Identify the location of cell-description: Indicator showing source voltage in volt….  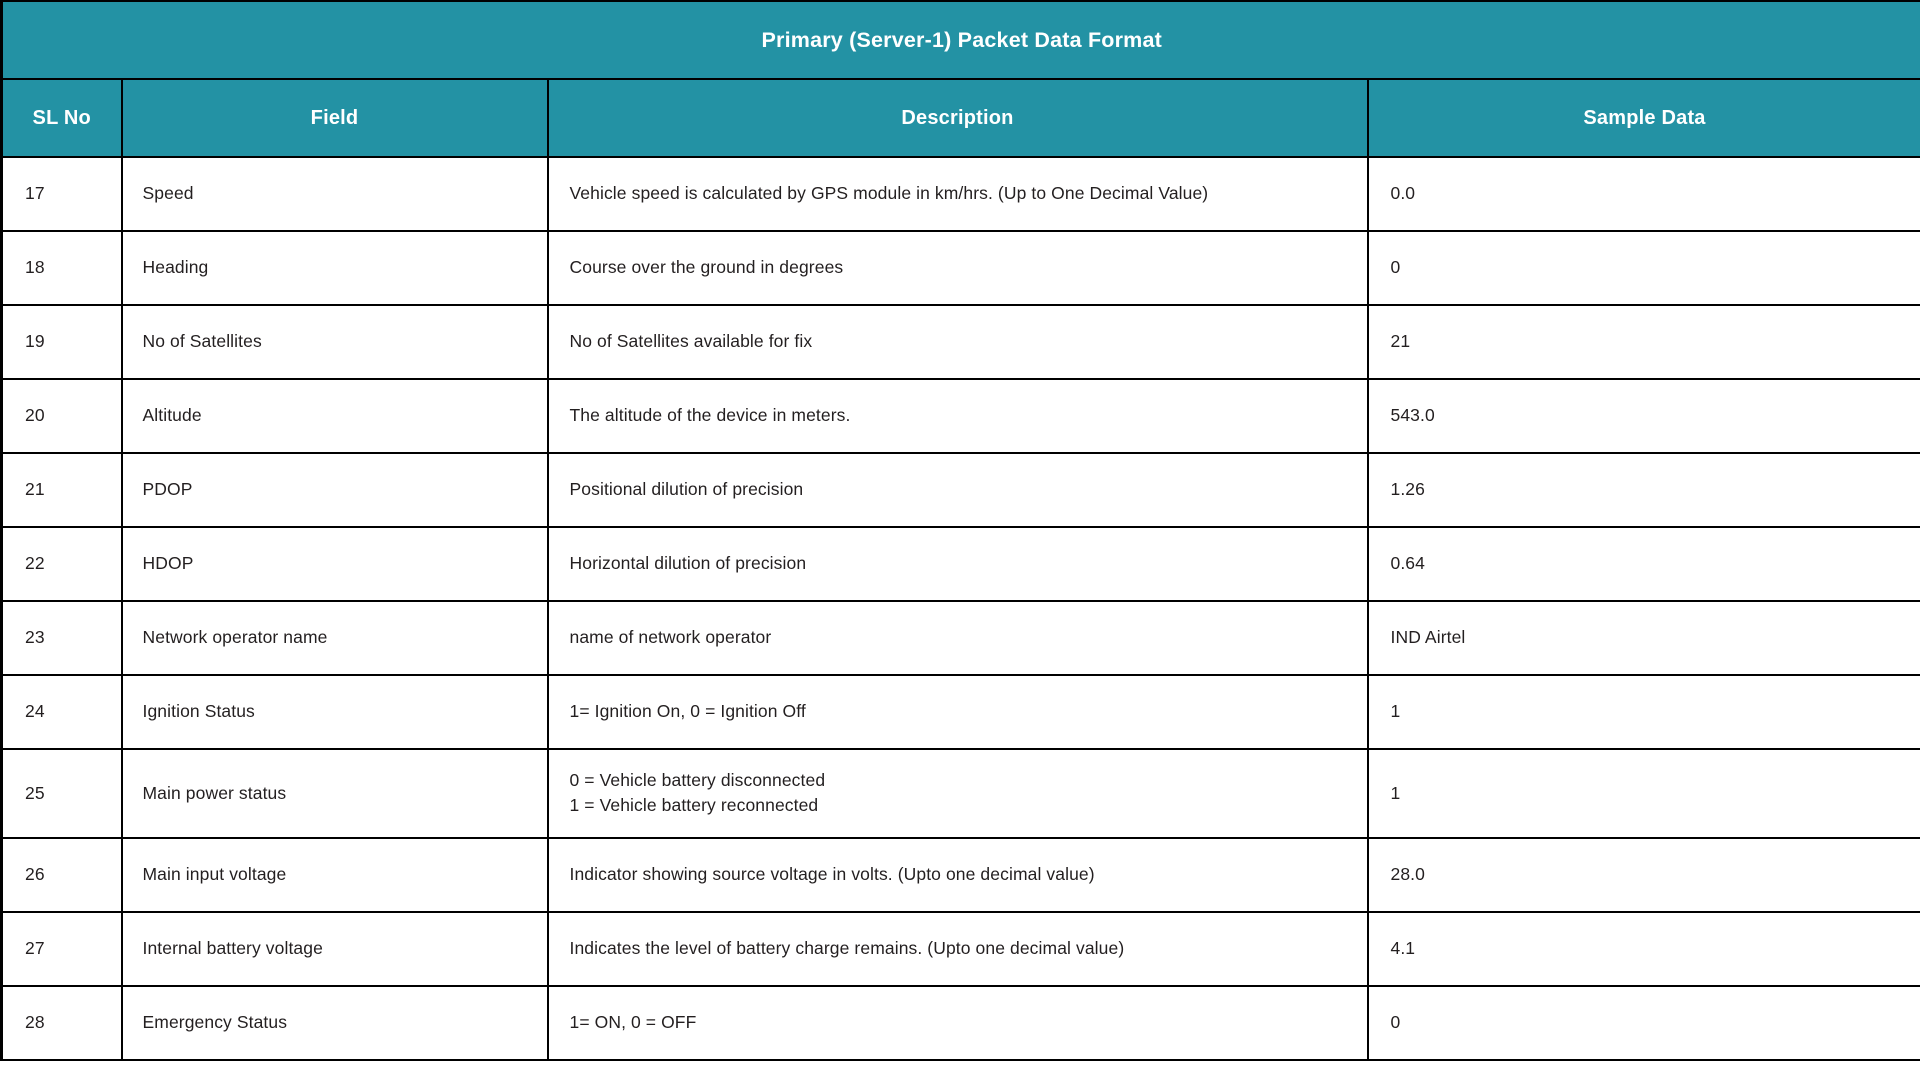
(957, 874).